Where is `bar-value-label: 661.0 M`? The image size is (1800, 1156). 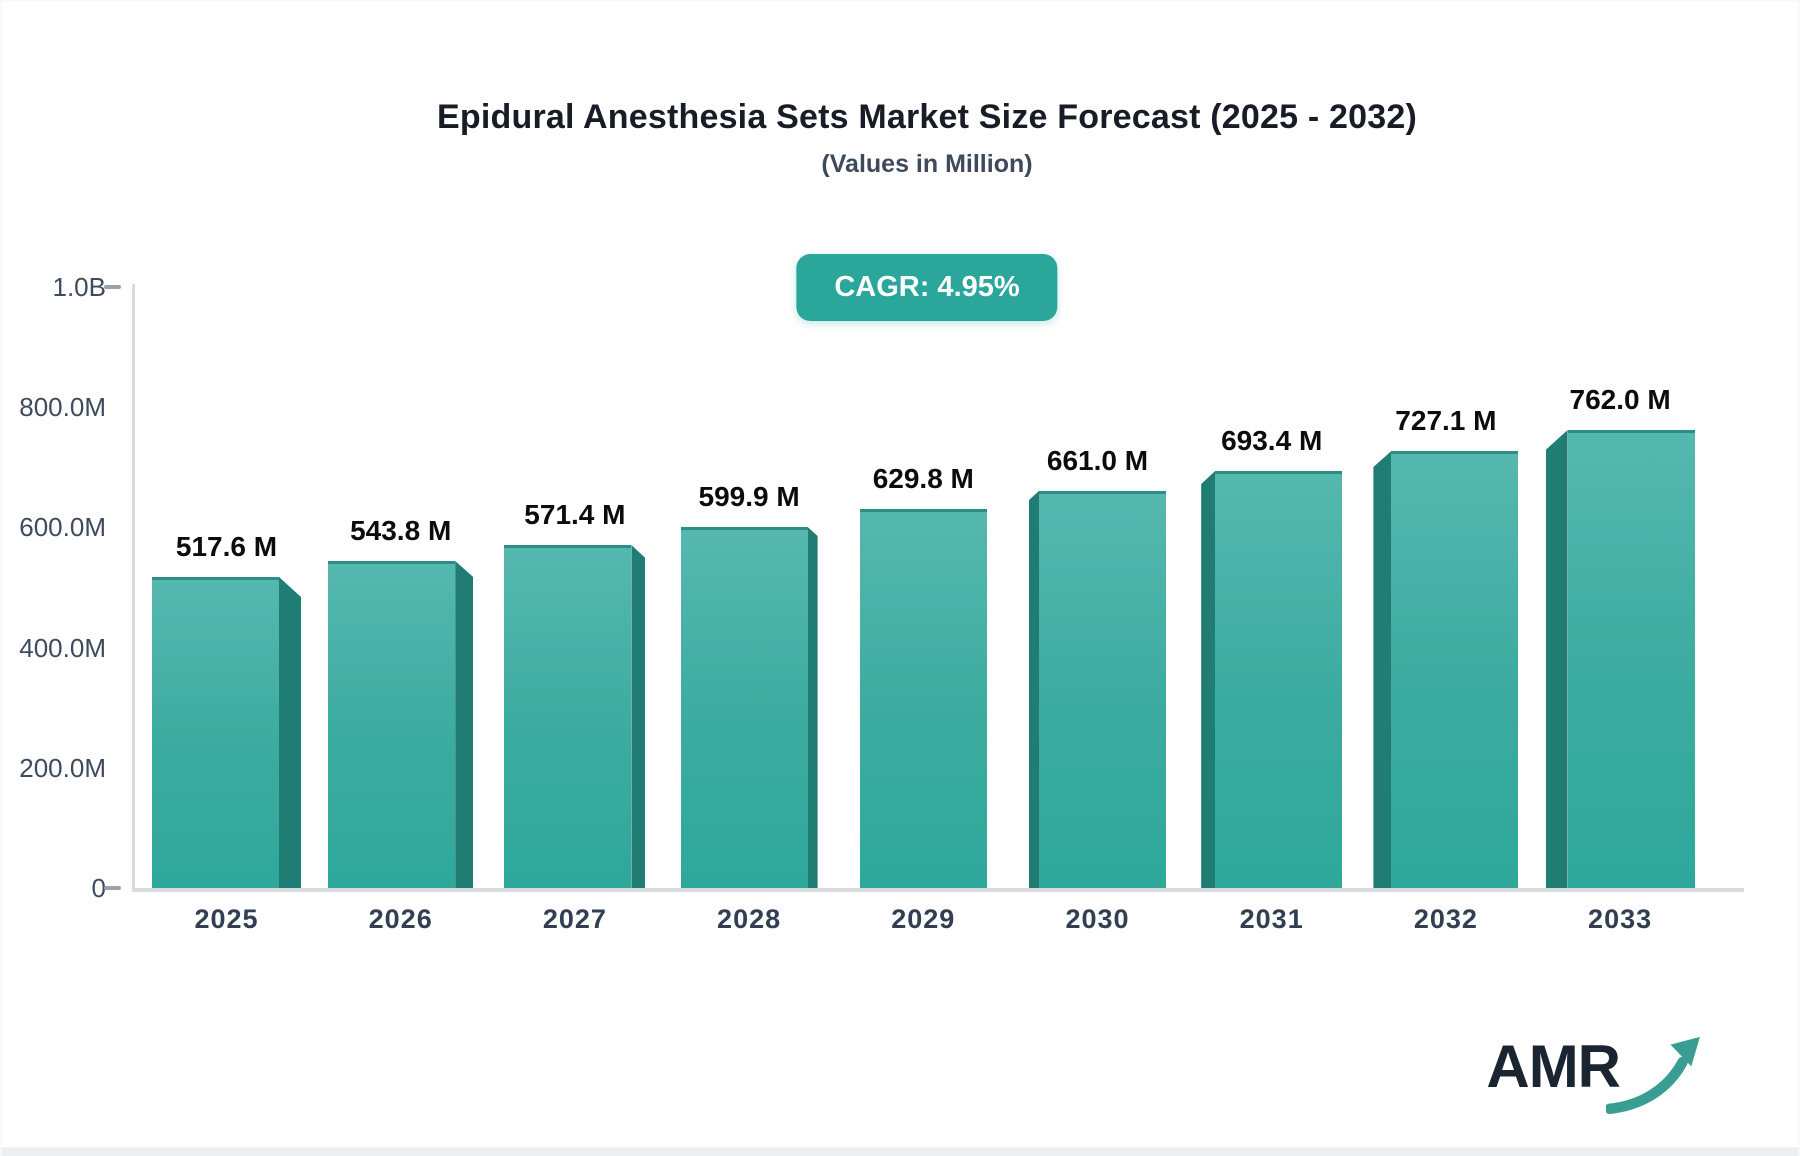
bar-value-label: 661.0 M is located at coordinates (1097, 460).